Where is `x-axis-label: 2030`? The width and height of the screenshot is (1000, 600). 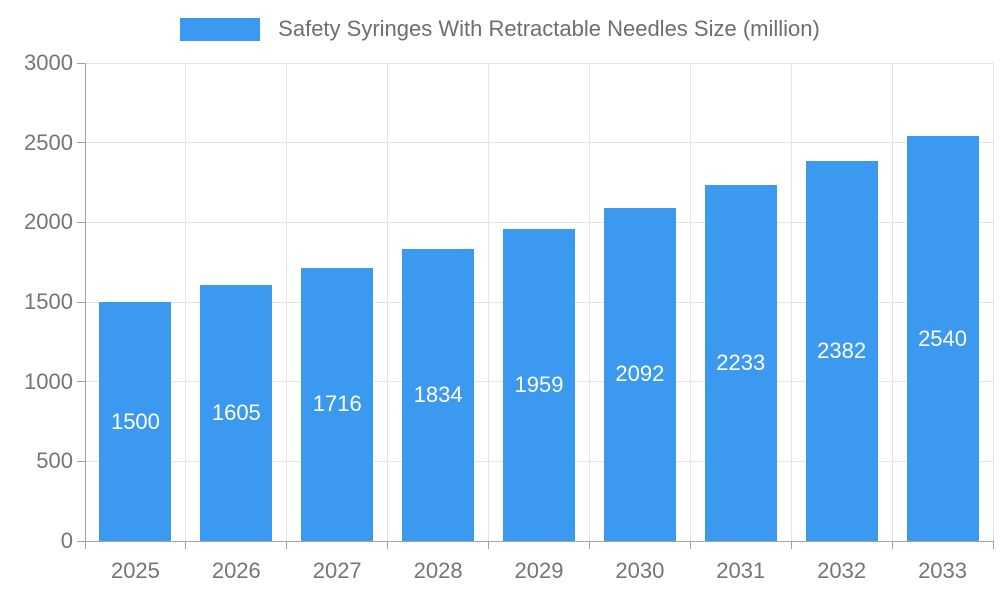
x-axis-label: 2030 is located at coordinates (640, 570).